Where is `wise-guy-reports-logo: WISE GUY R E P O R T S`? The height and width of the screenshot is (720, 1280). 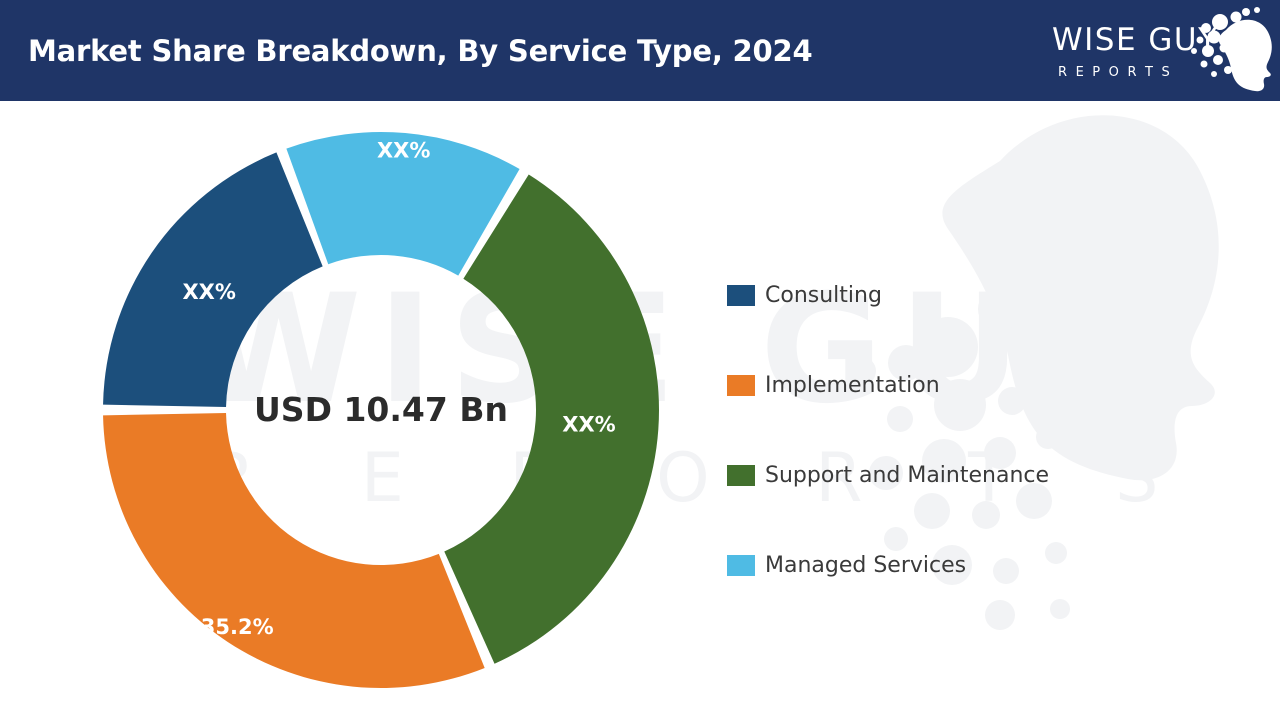 wise-guy-reports-logo: WISE GUY R E P O R T S is located at coordinates (1161, 50).